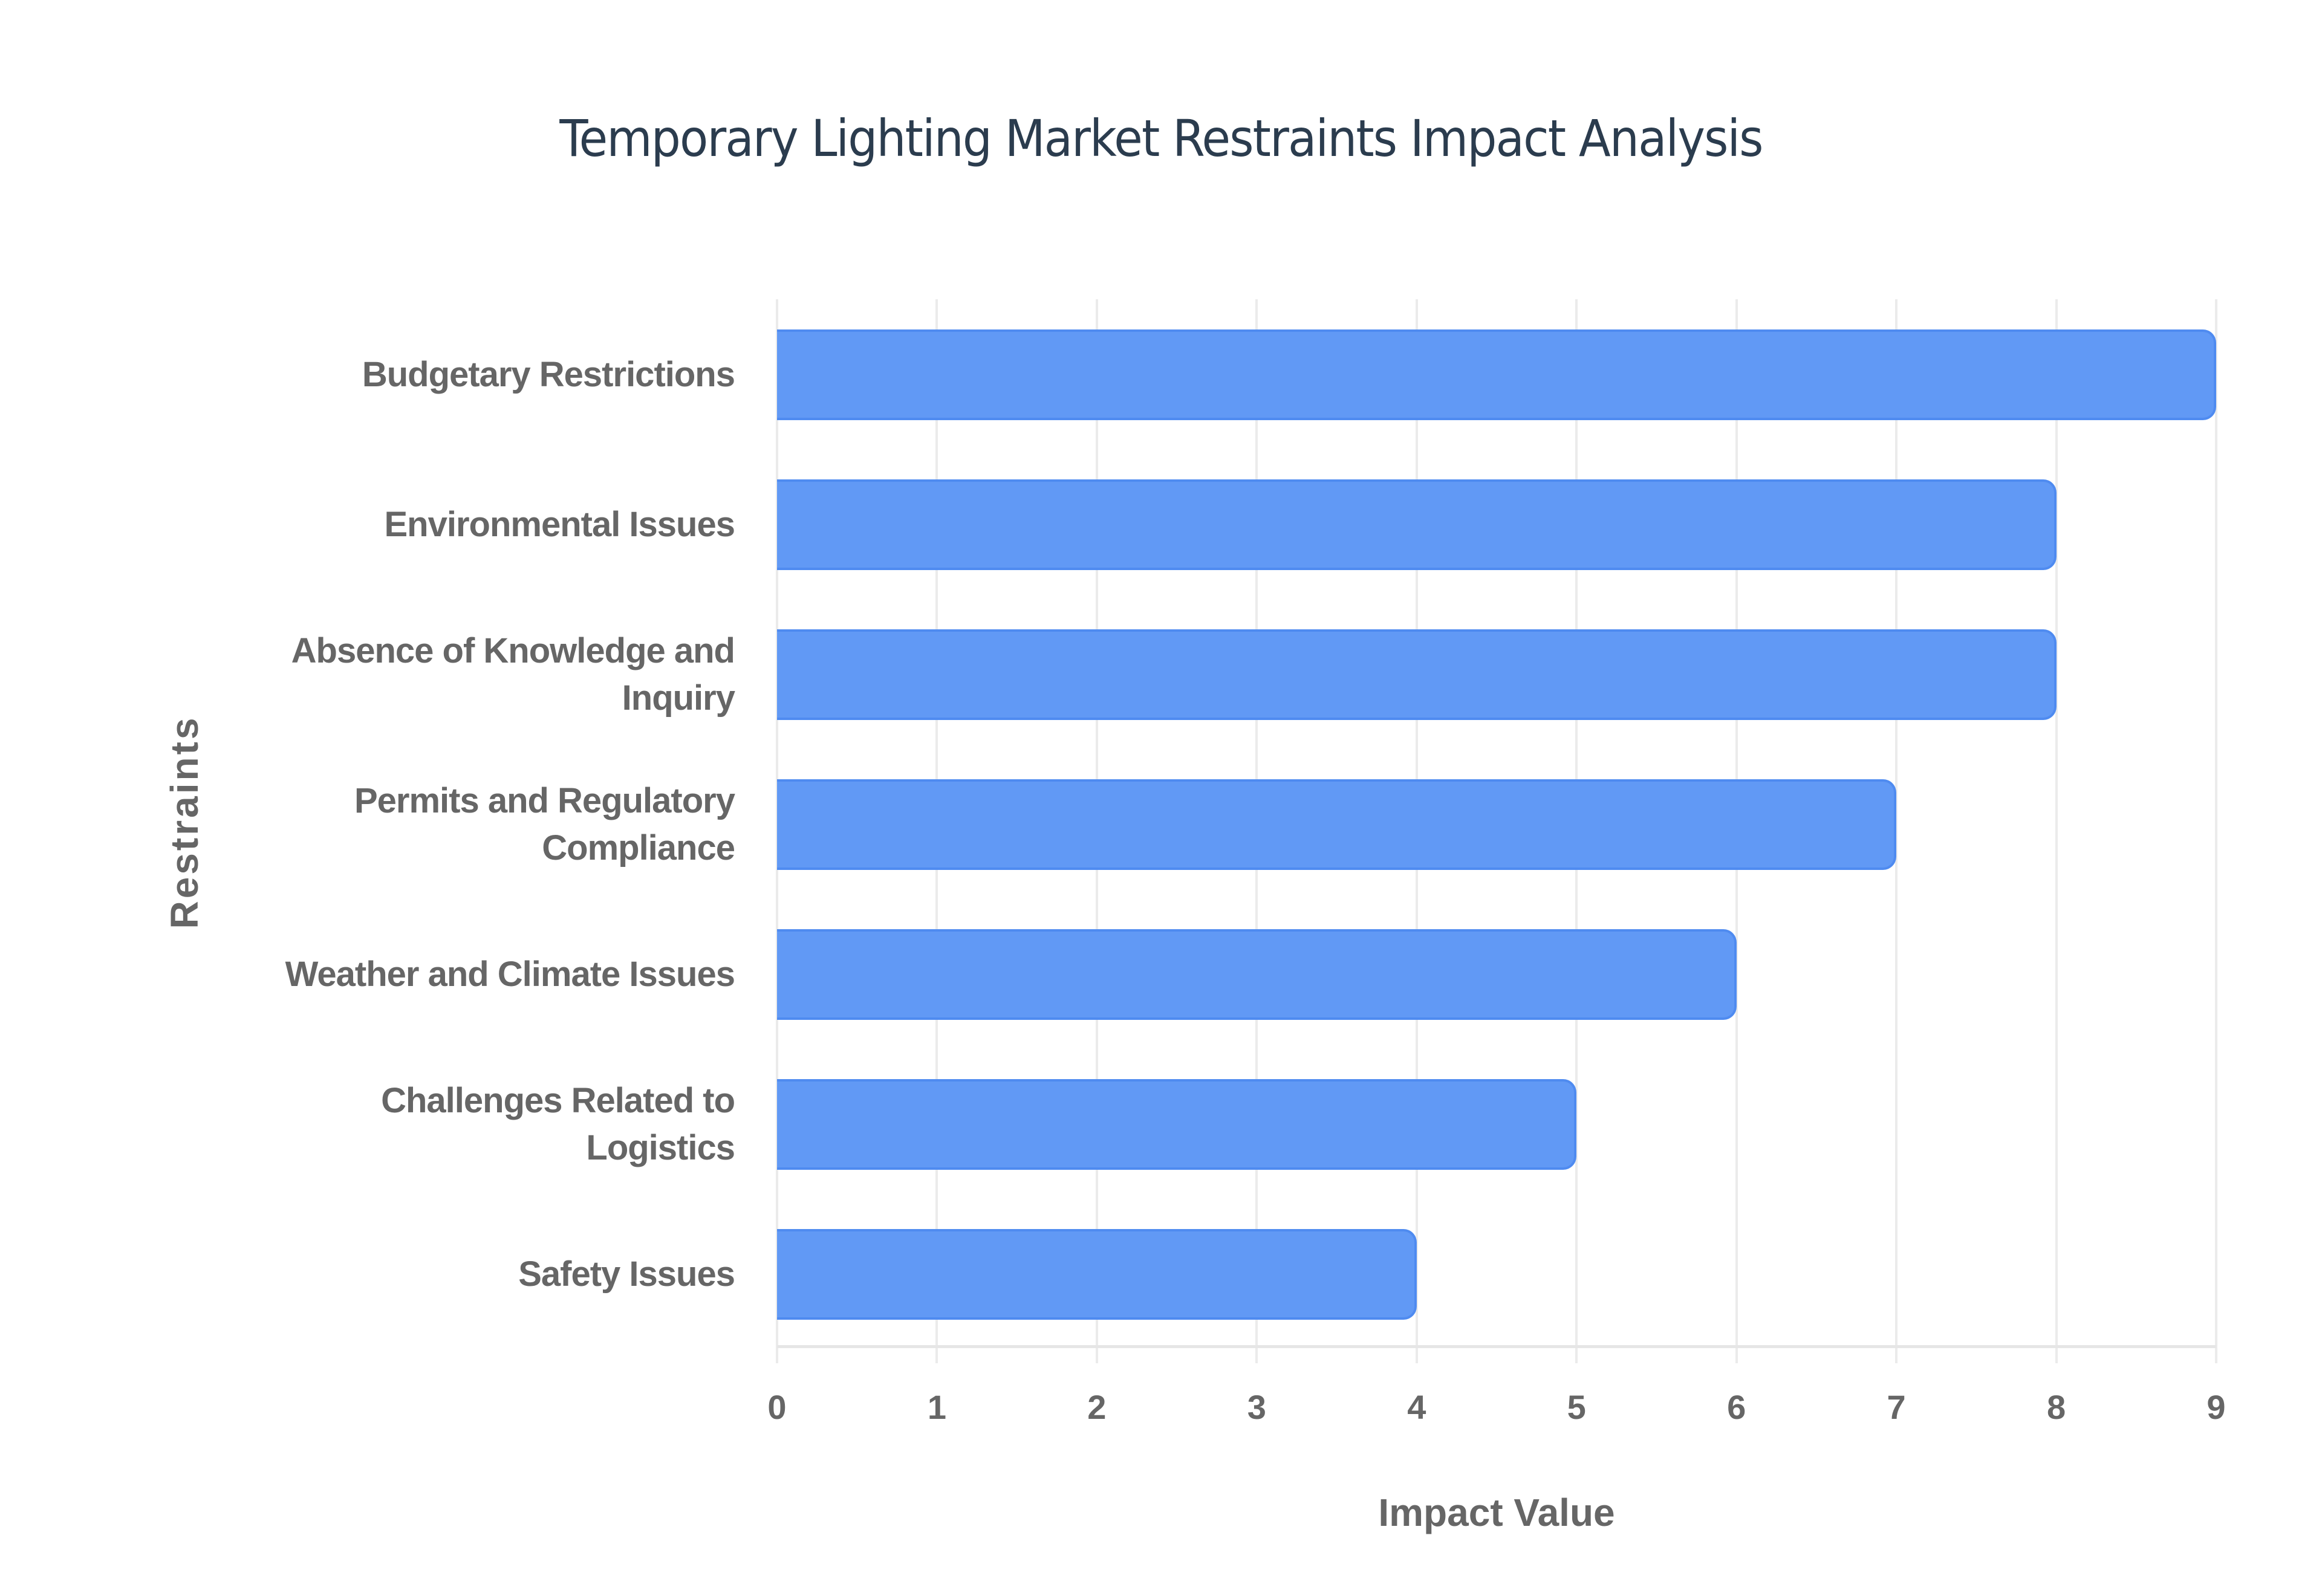 The width and height of the screenshot is (2322, 1596). I want to click on y-category-label: Weather and Climate Issues, so click(510, 974).